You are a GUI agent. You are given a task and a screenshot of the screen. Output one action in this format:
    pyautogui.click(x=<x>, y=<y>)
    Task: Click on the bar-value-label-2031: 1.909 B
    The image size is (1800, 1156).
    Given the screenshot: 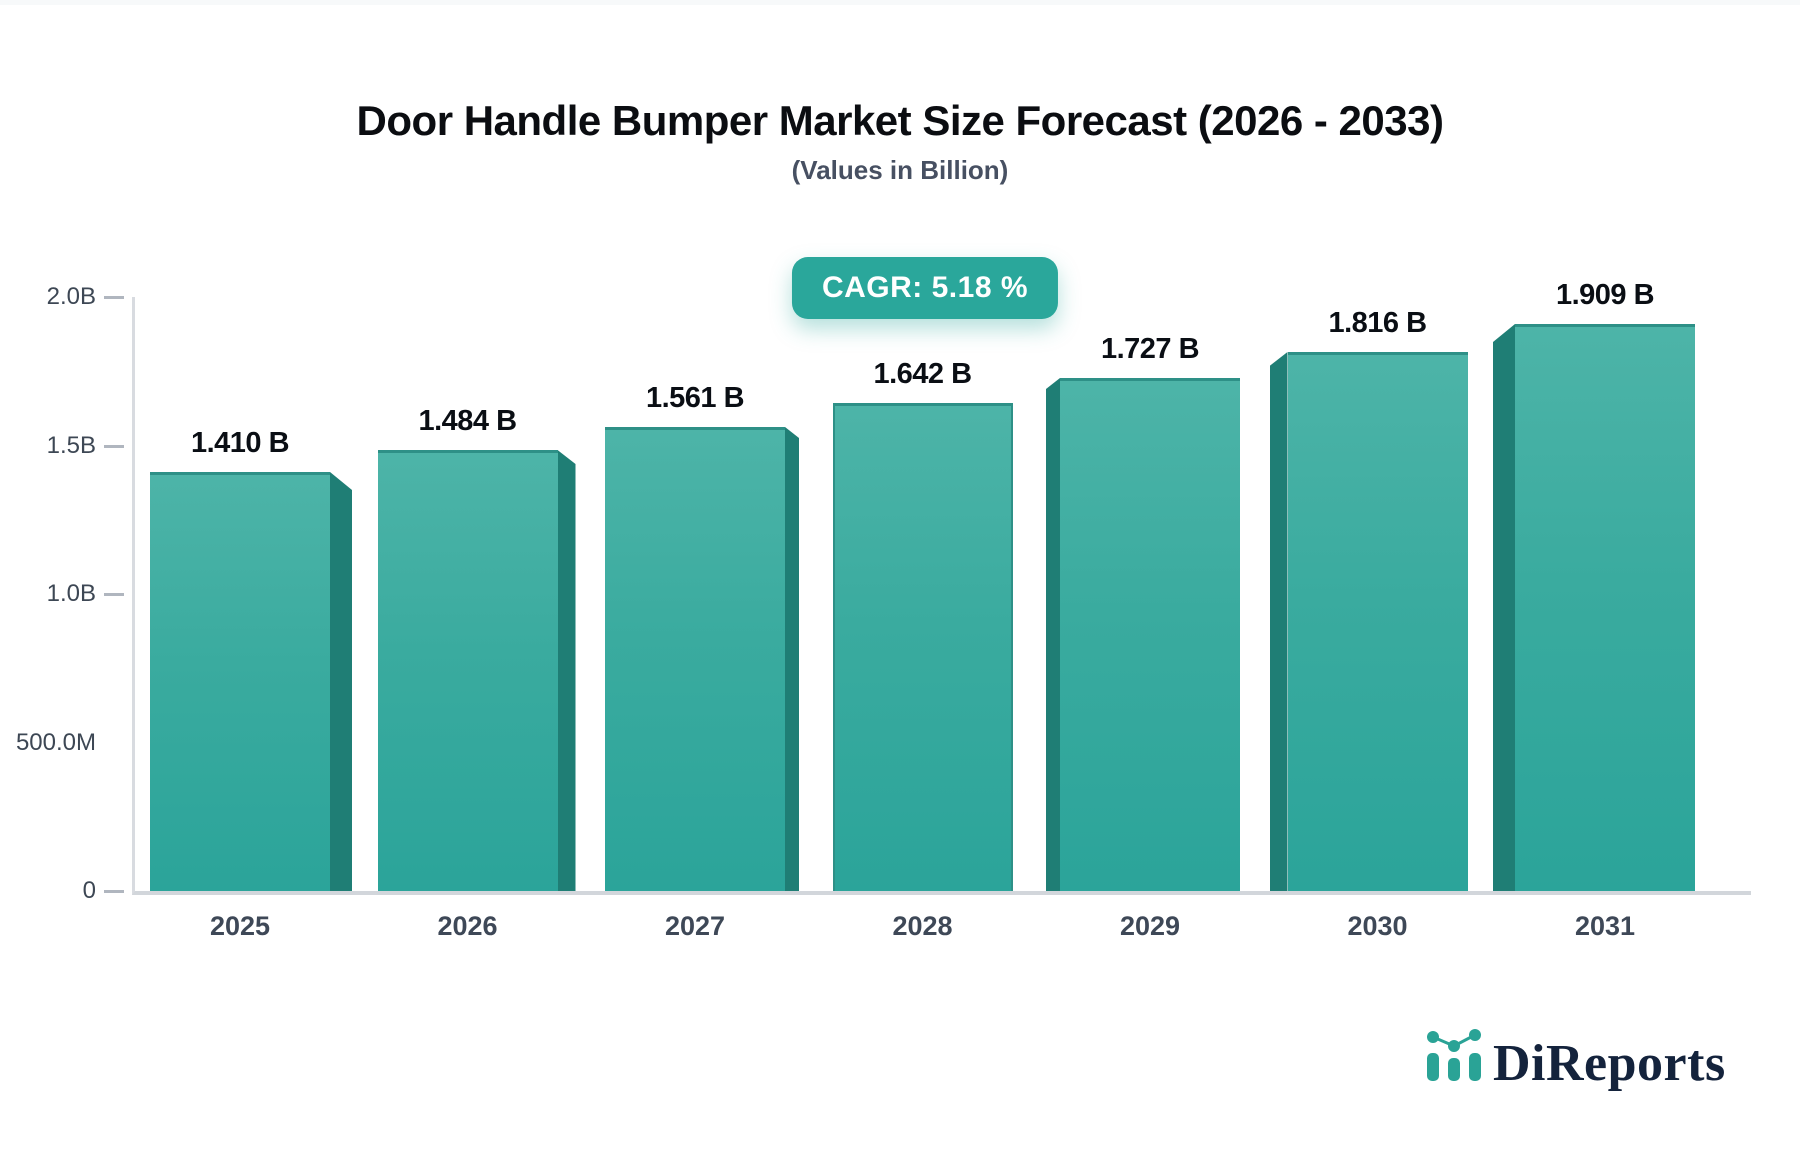 What is the action you would take?
    pyautogui.click(x=1605, y=295)
    